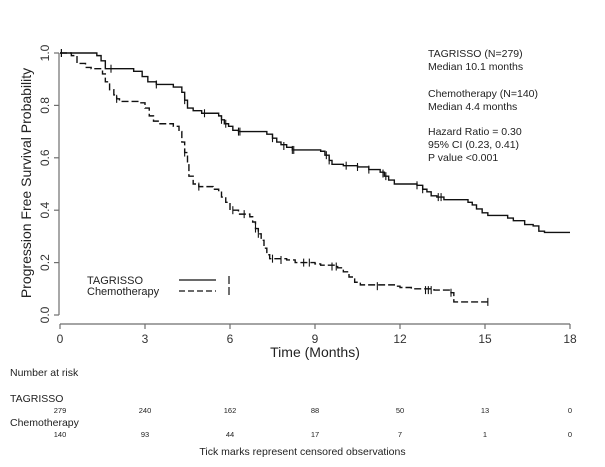 This screenshot has height=467, width=605. I want to click on risk-count: 13, so click(485, 410).